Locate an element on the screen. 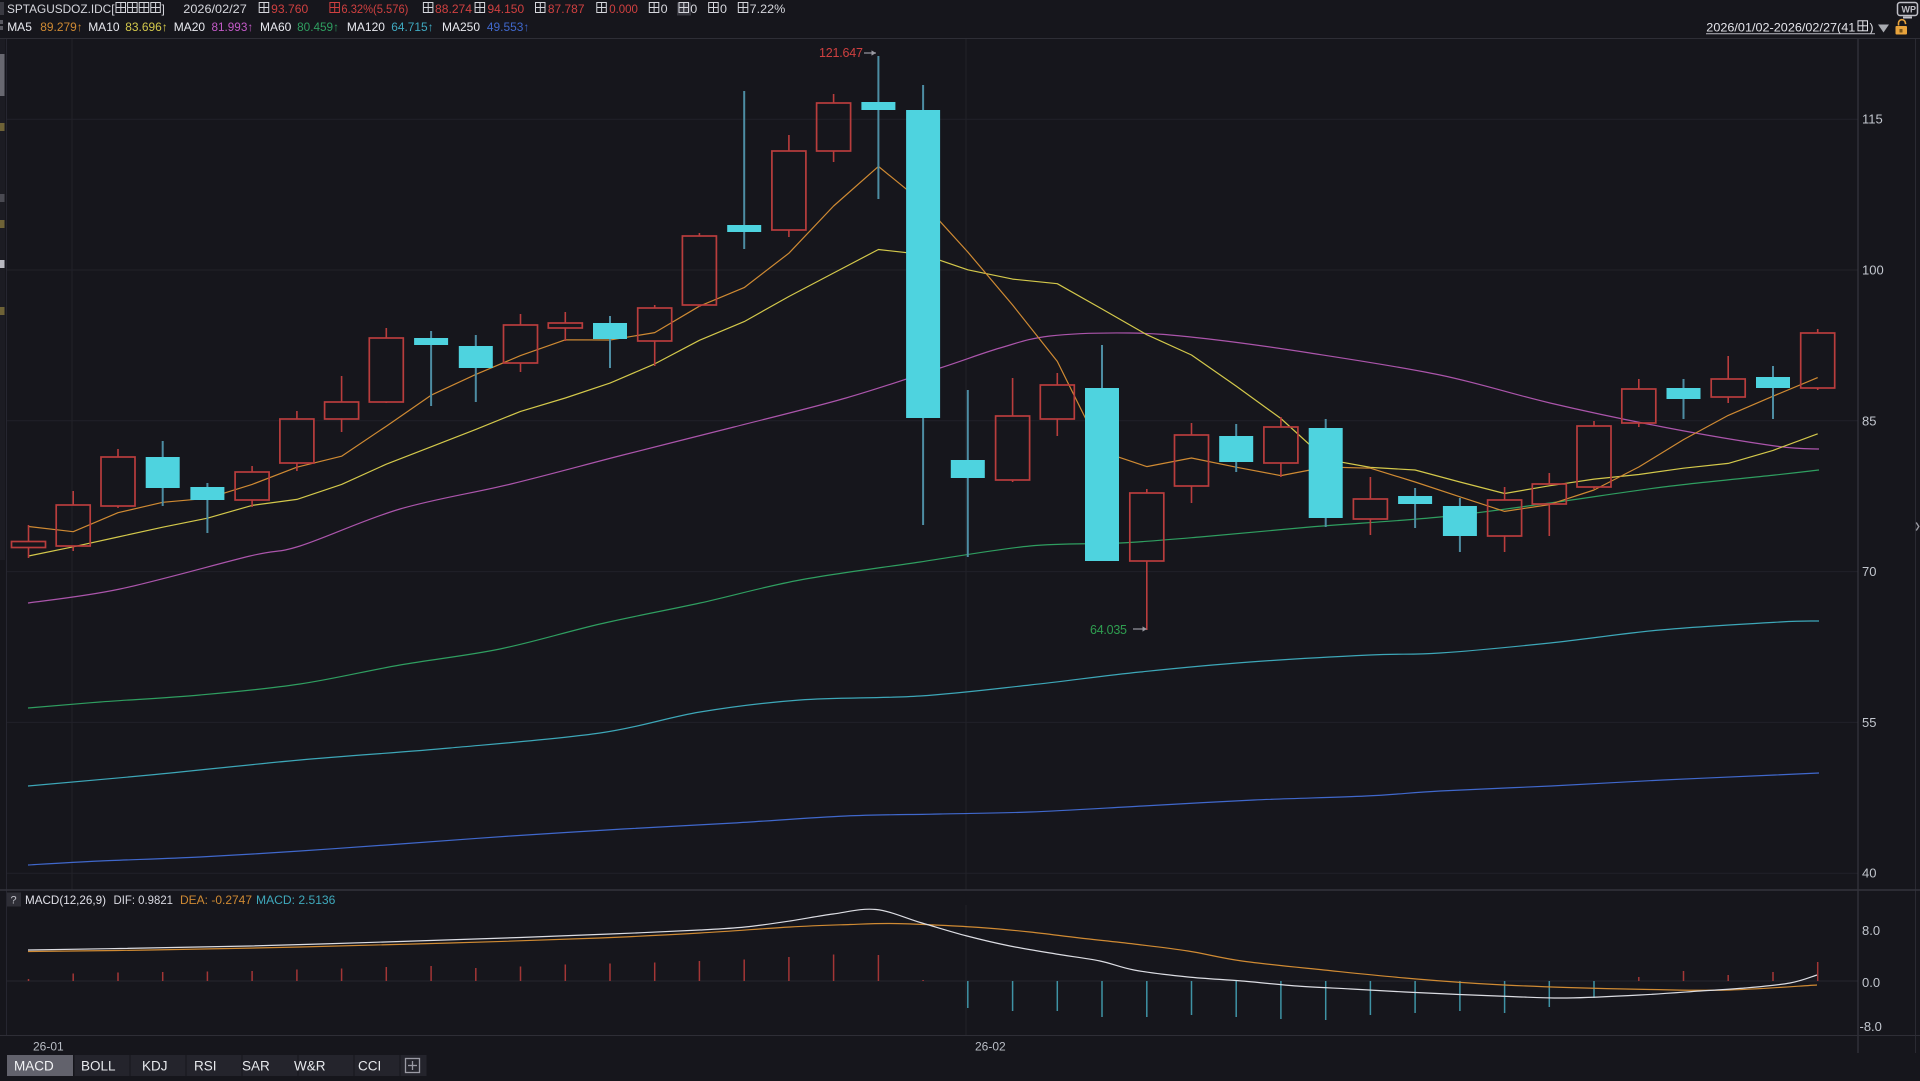  svg-text: MA20 is located at coordinates (190, 27).